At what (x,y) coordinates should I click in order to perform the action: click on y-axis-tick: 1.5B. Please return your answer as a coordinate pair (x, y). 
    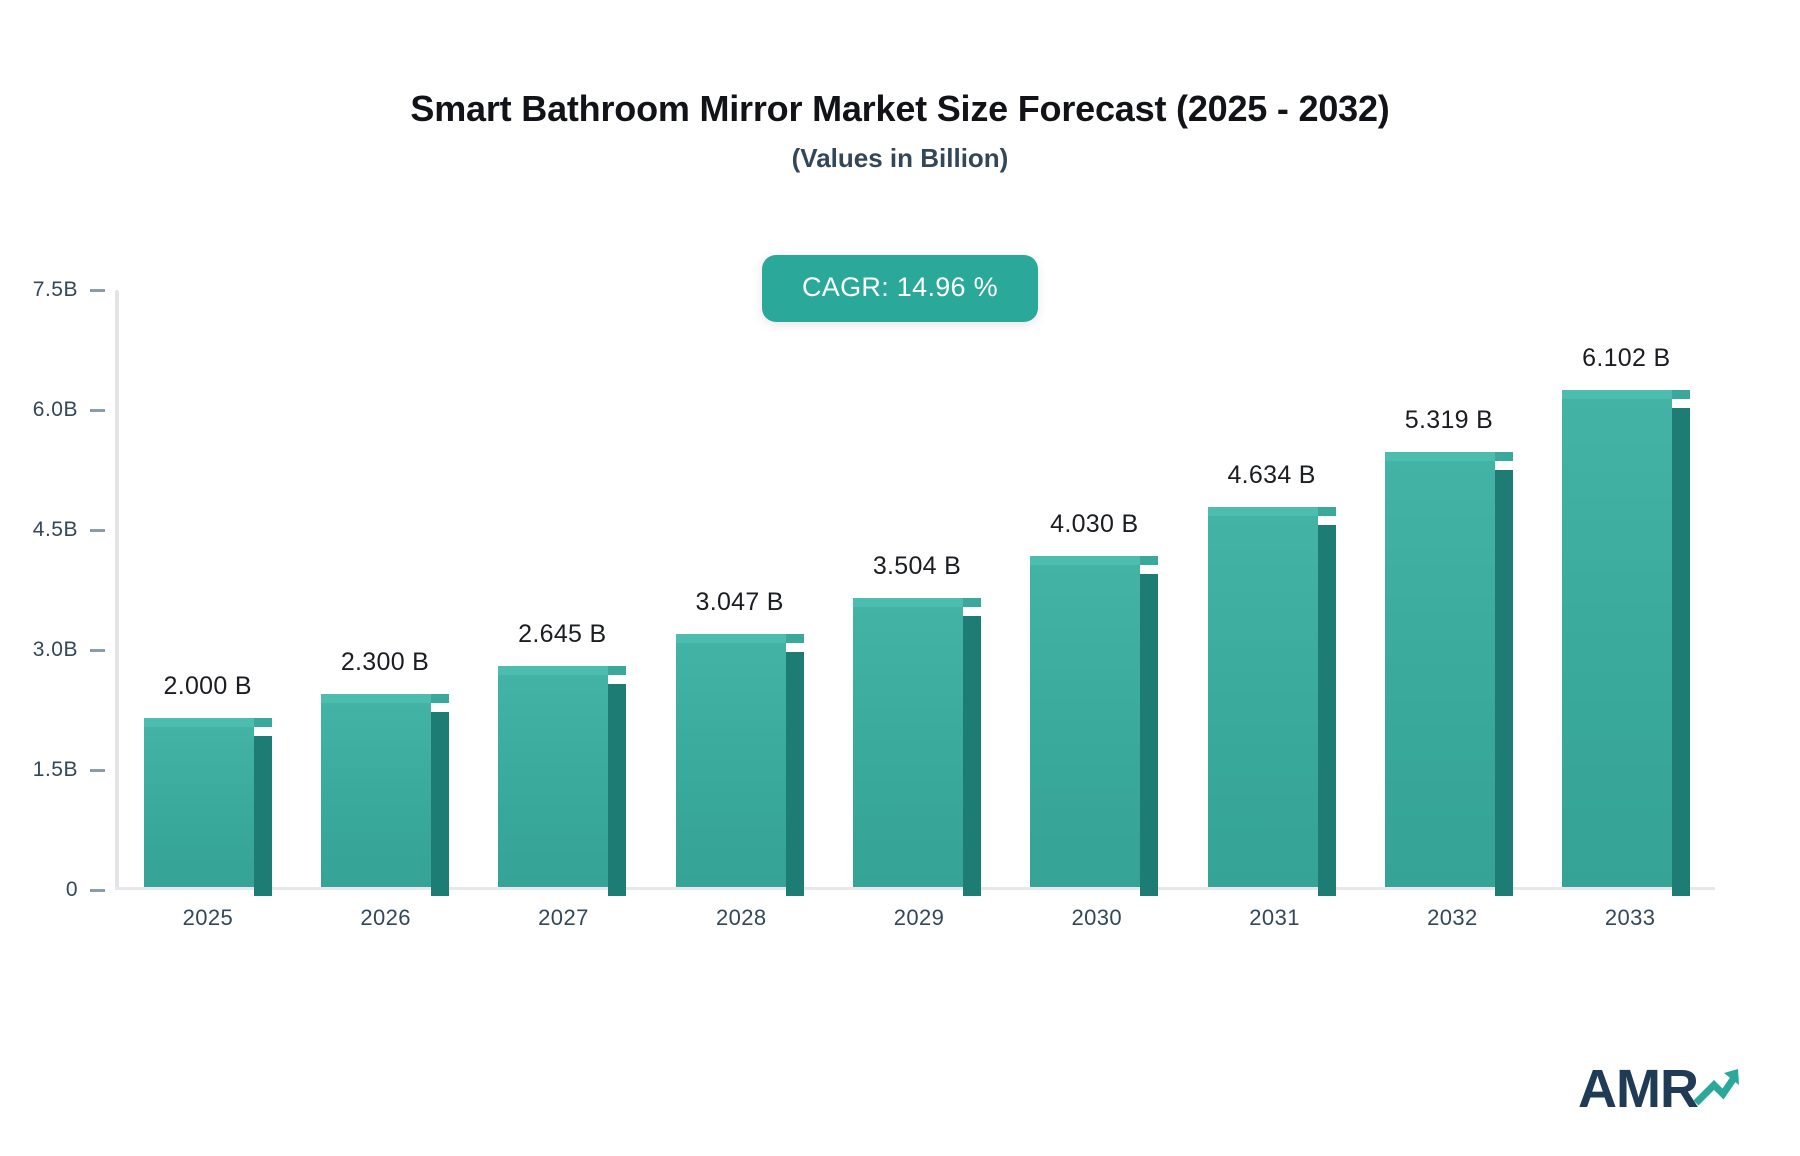
    Looking at the image, I should click on (74, 770).